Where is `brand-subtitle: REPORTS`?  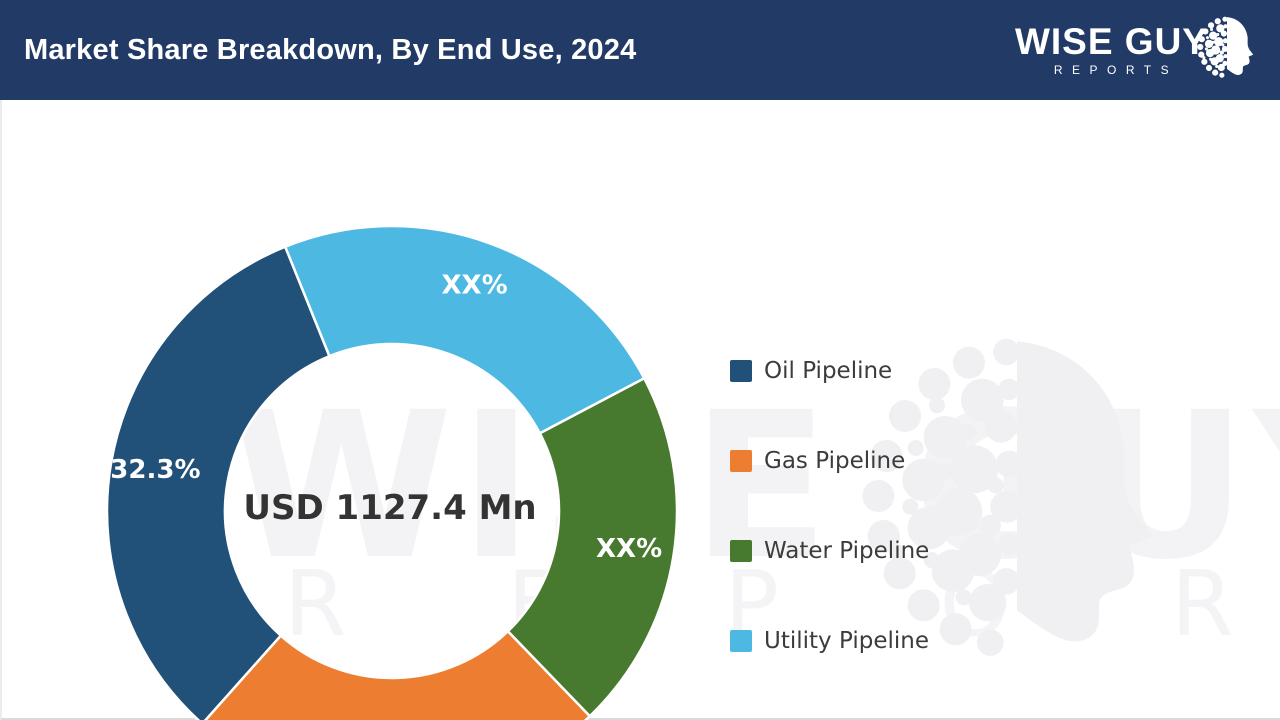
brand-subtitle: REPORTS is located at coordinates (1116, 70).